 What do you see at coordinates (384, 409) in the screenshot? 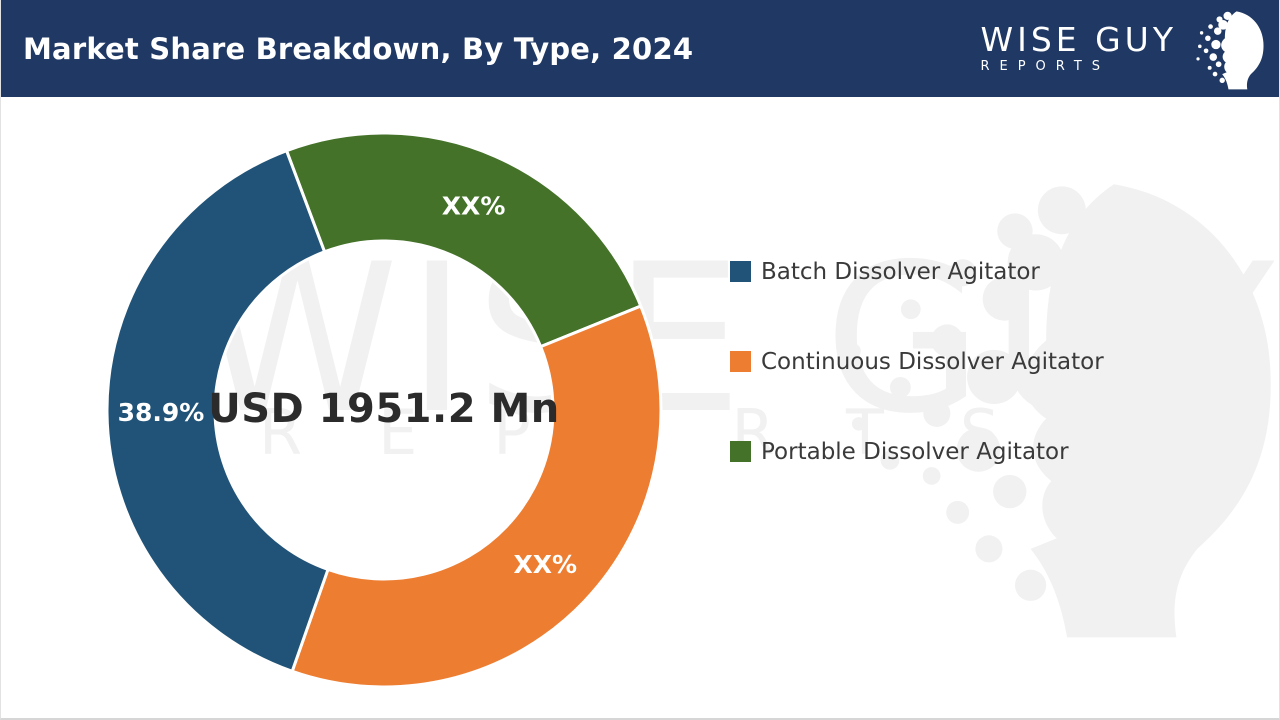
I see `chart-center-value: USD 1951.2 Mn` at bounding box center [384, 409].